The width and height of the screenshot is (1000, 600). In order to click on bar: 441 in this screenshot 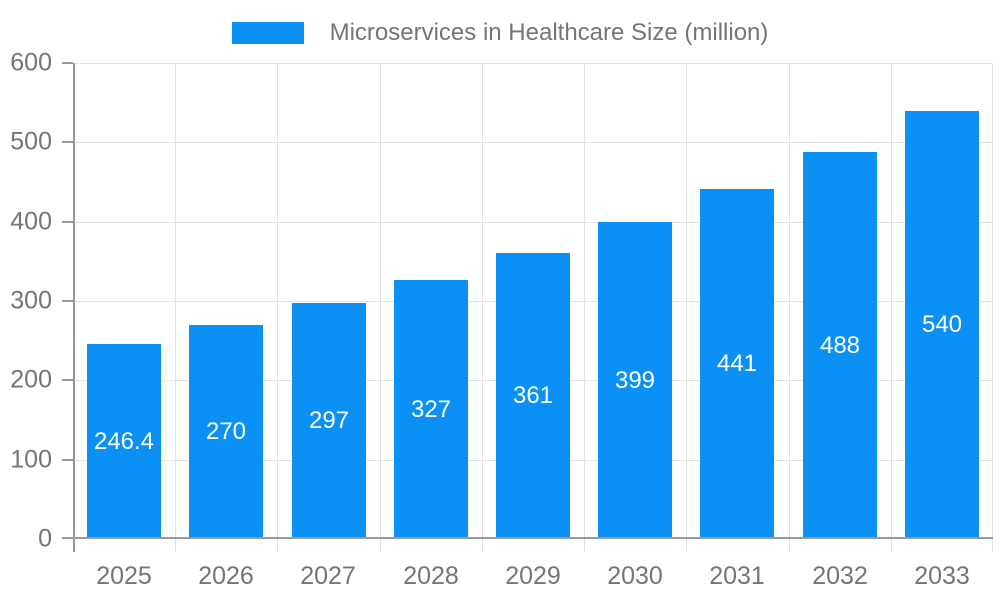, I will do `click(737, 364)`.